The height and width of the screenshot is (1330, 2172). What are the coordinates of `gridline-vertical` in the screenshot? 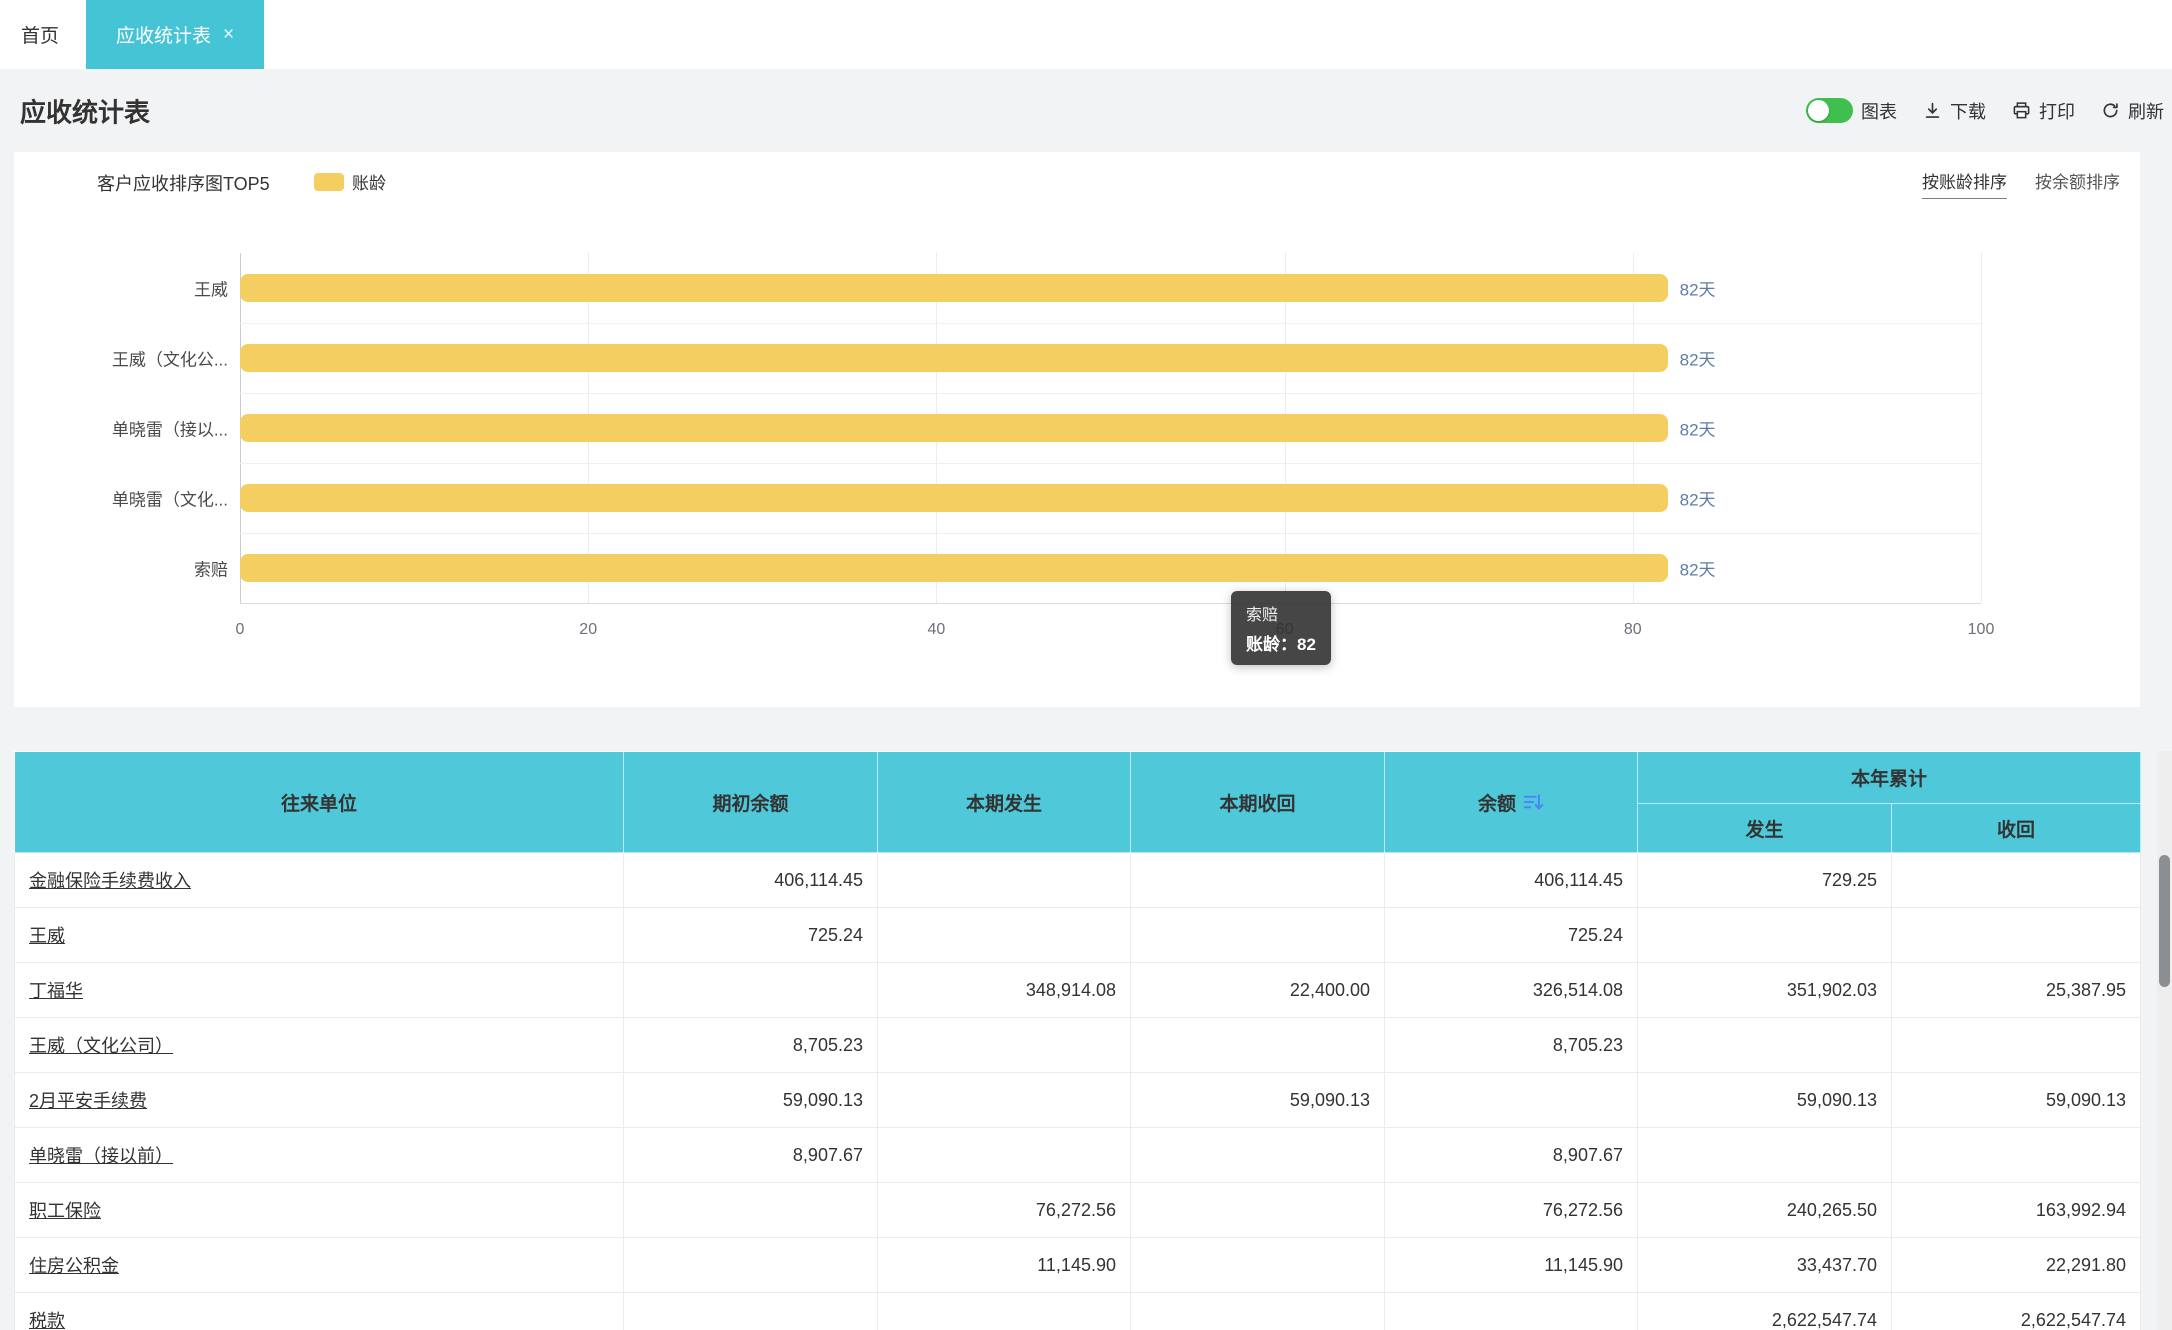 It's located at (1981, 428).